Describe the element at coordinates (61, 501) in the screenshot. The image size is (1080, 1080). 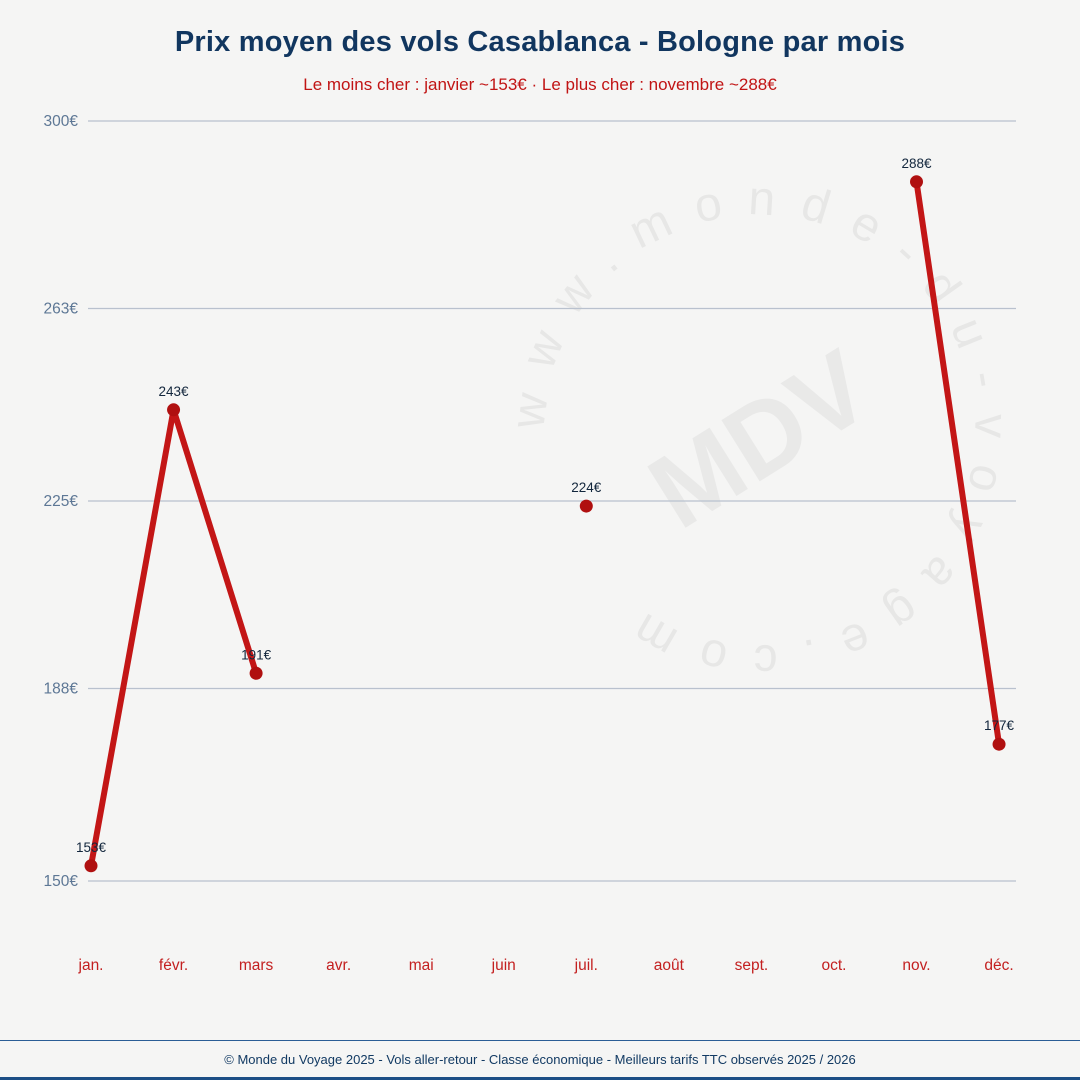
I see `y-axis-label: 225€` at that location.